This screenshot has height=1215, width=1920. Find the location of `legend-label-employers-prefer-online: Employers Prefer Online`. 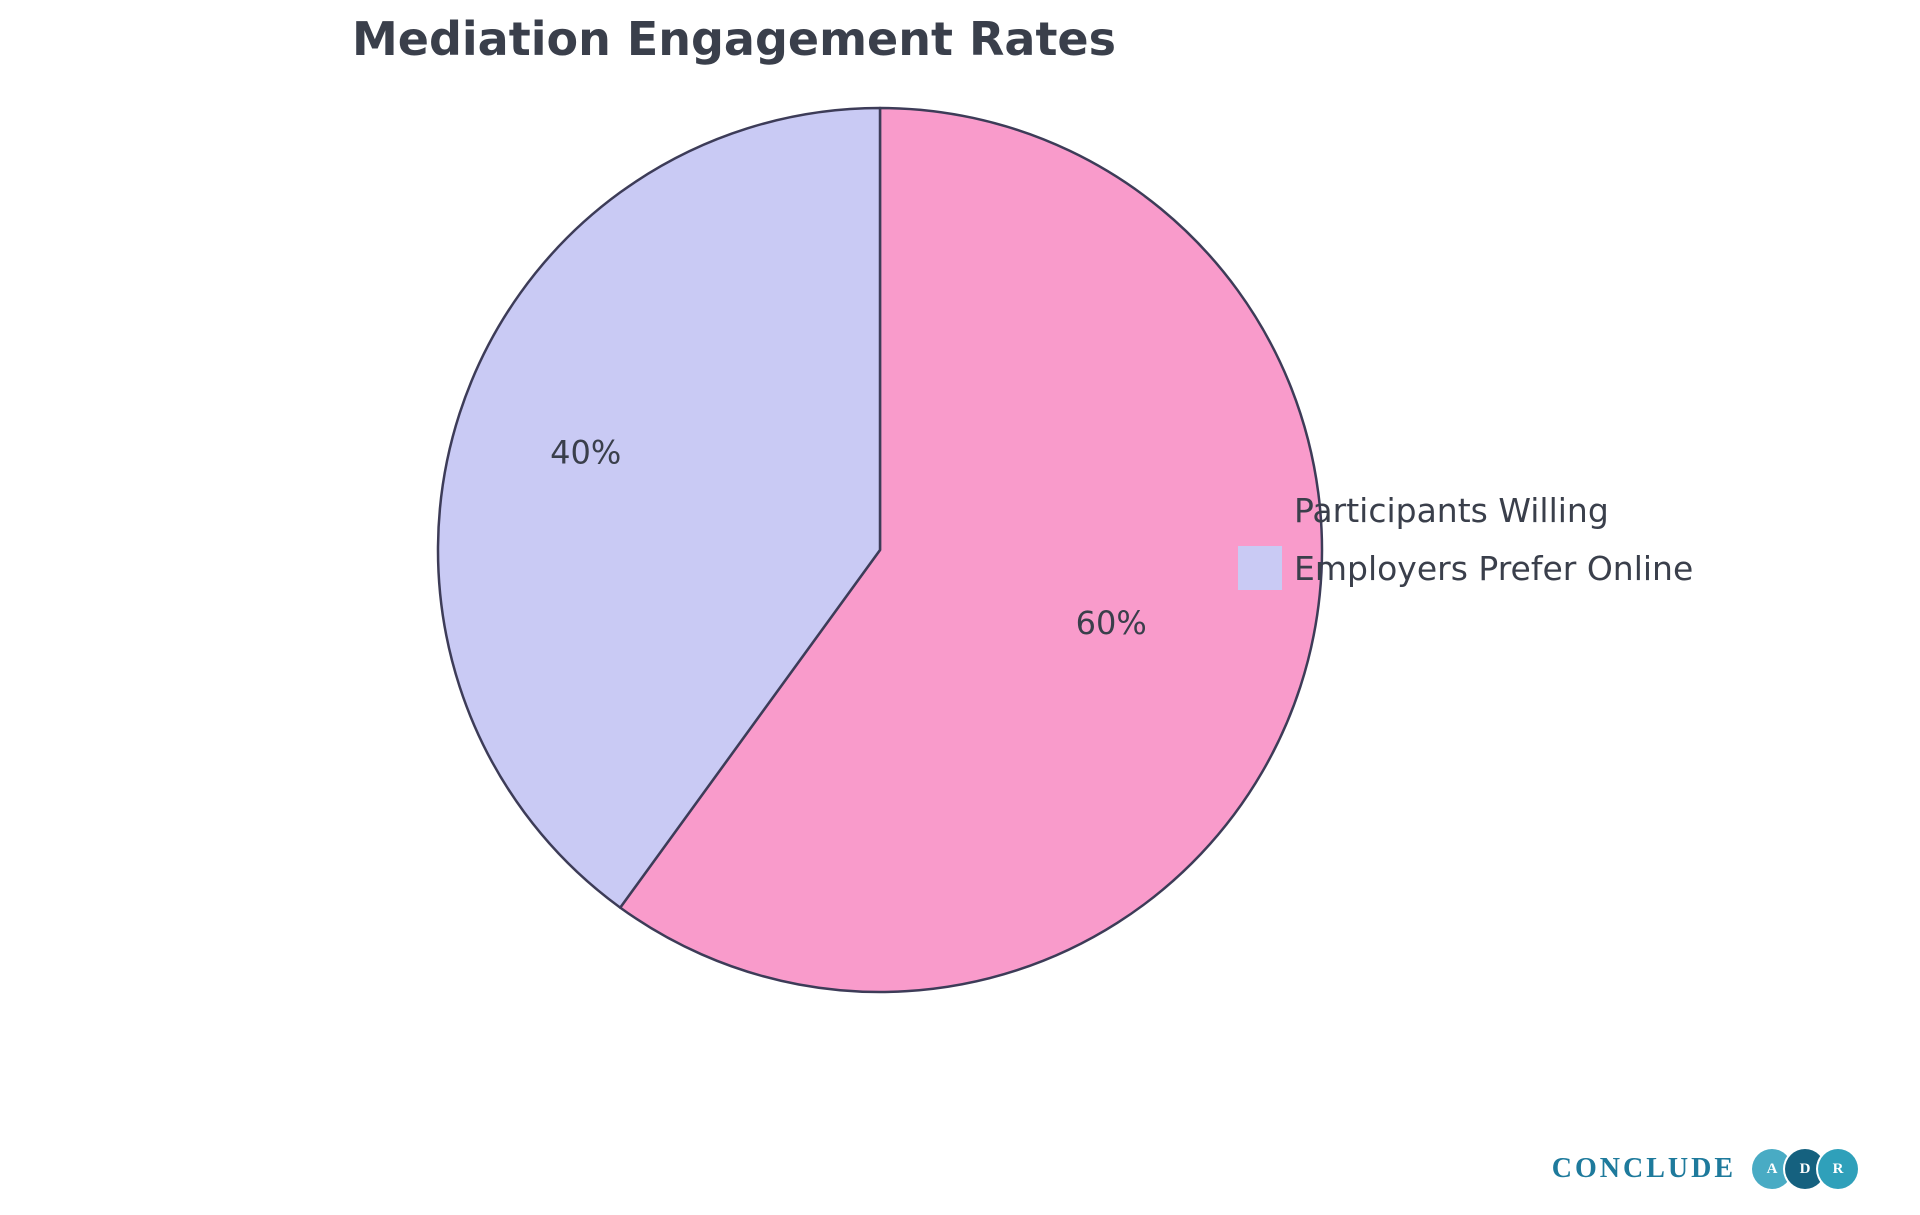

legend-label-employers-prefer-online: Employers Prefer Online is located at coordinates (1494, 568).